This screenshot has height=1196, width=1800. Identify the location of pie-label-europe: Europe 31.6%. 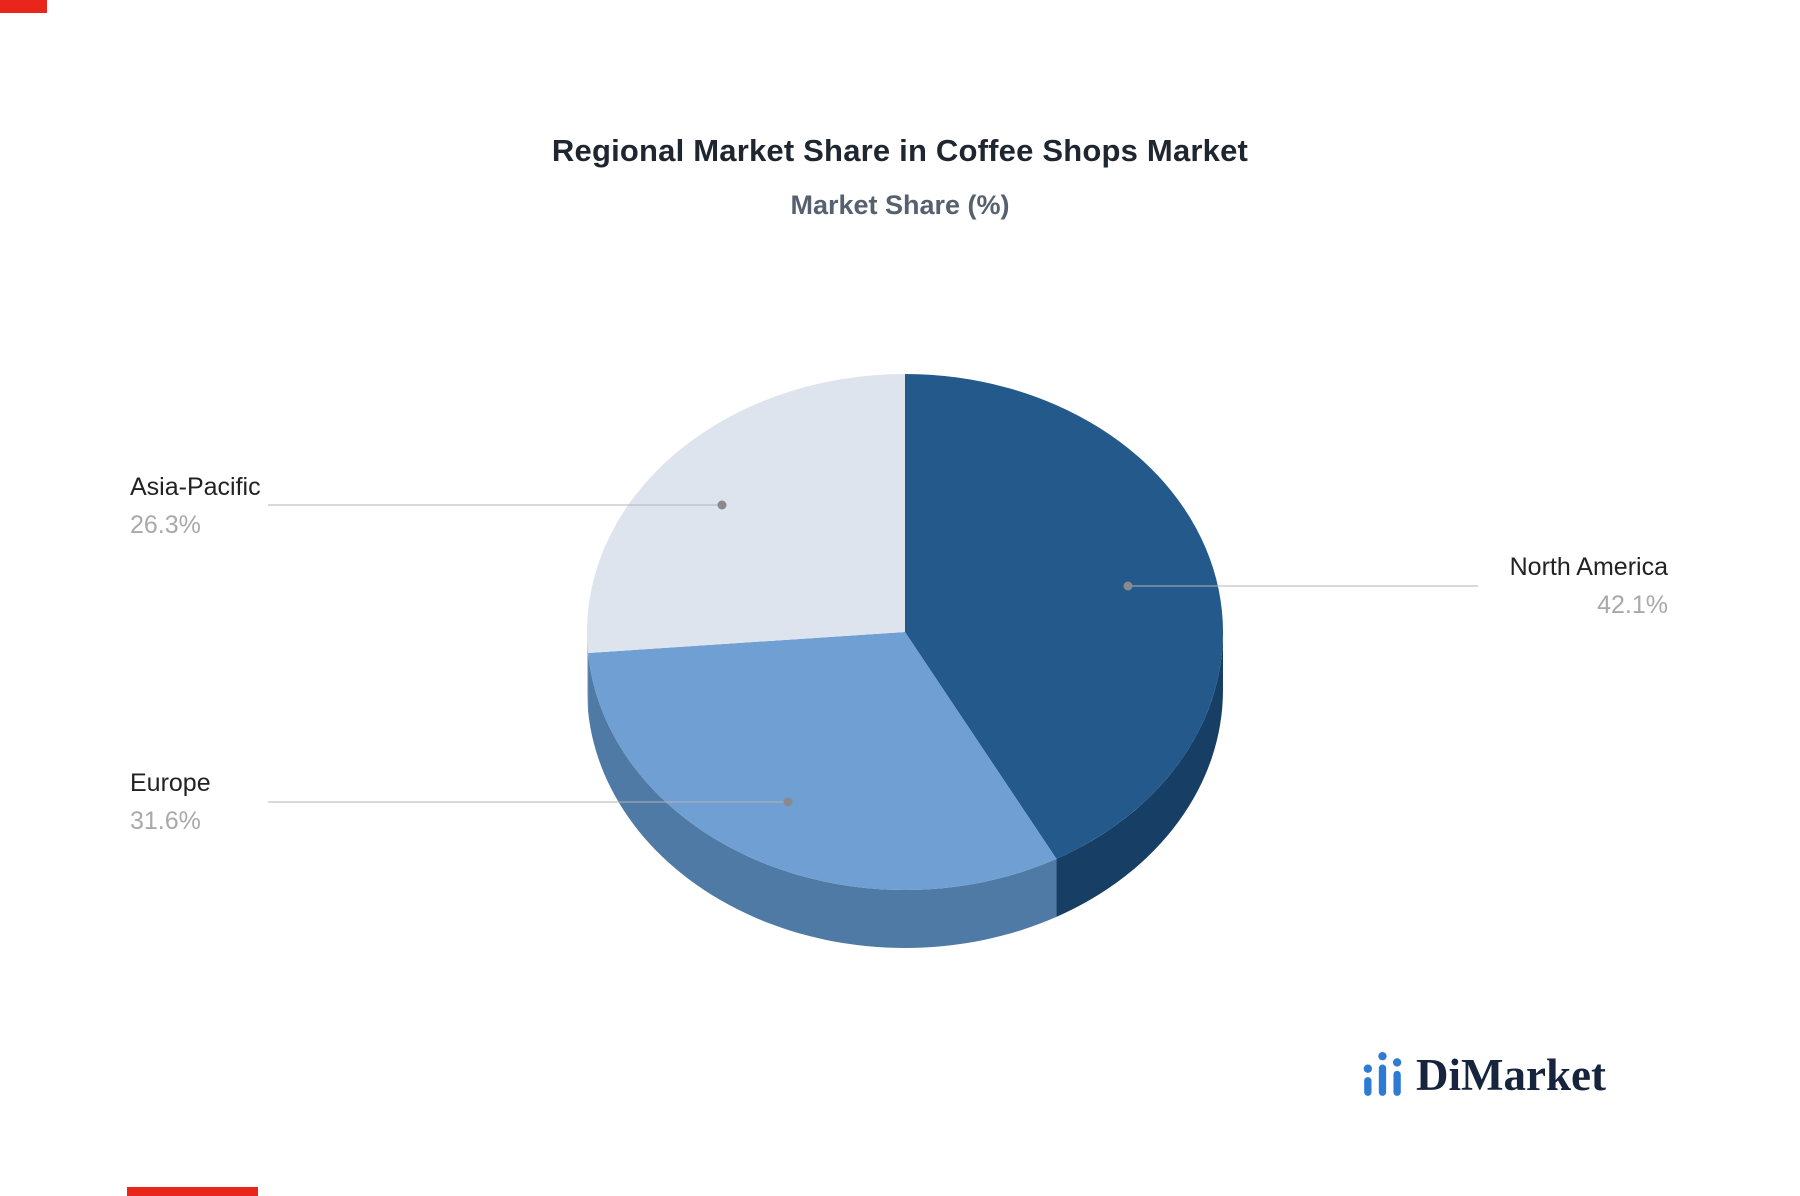
(170, 802).